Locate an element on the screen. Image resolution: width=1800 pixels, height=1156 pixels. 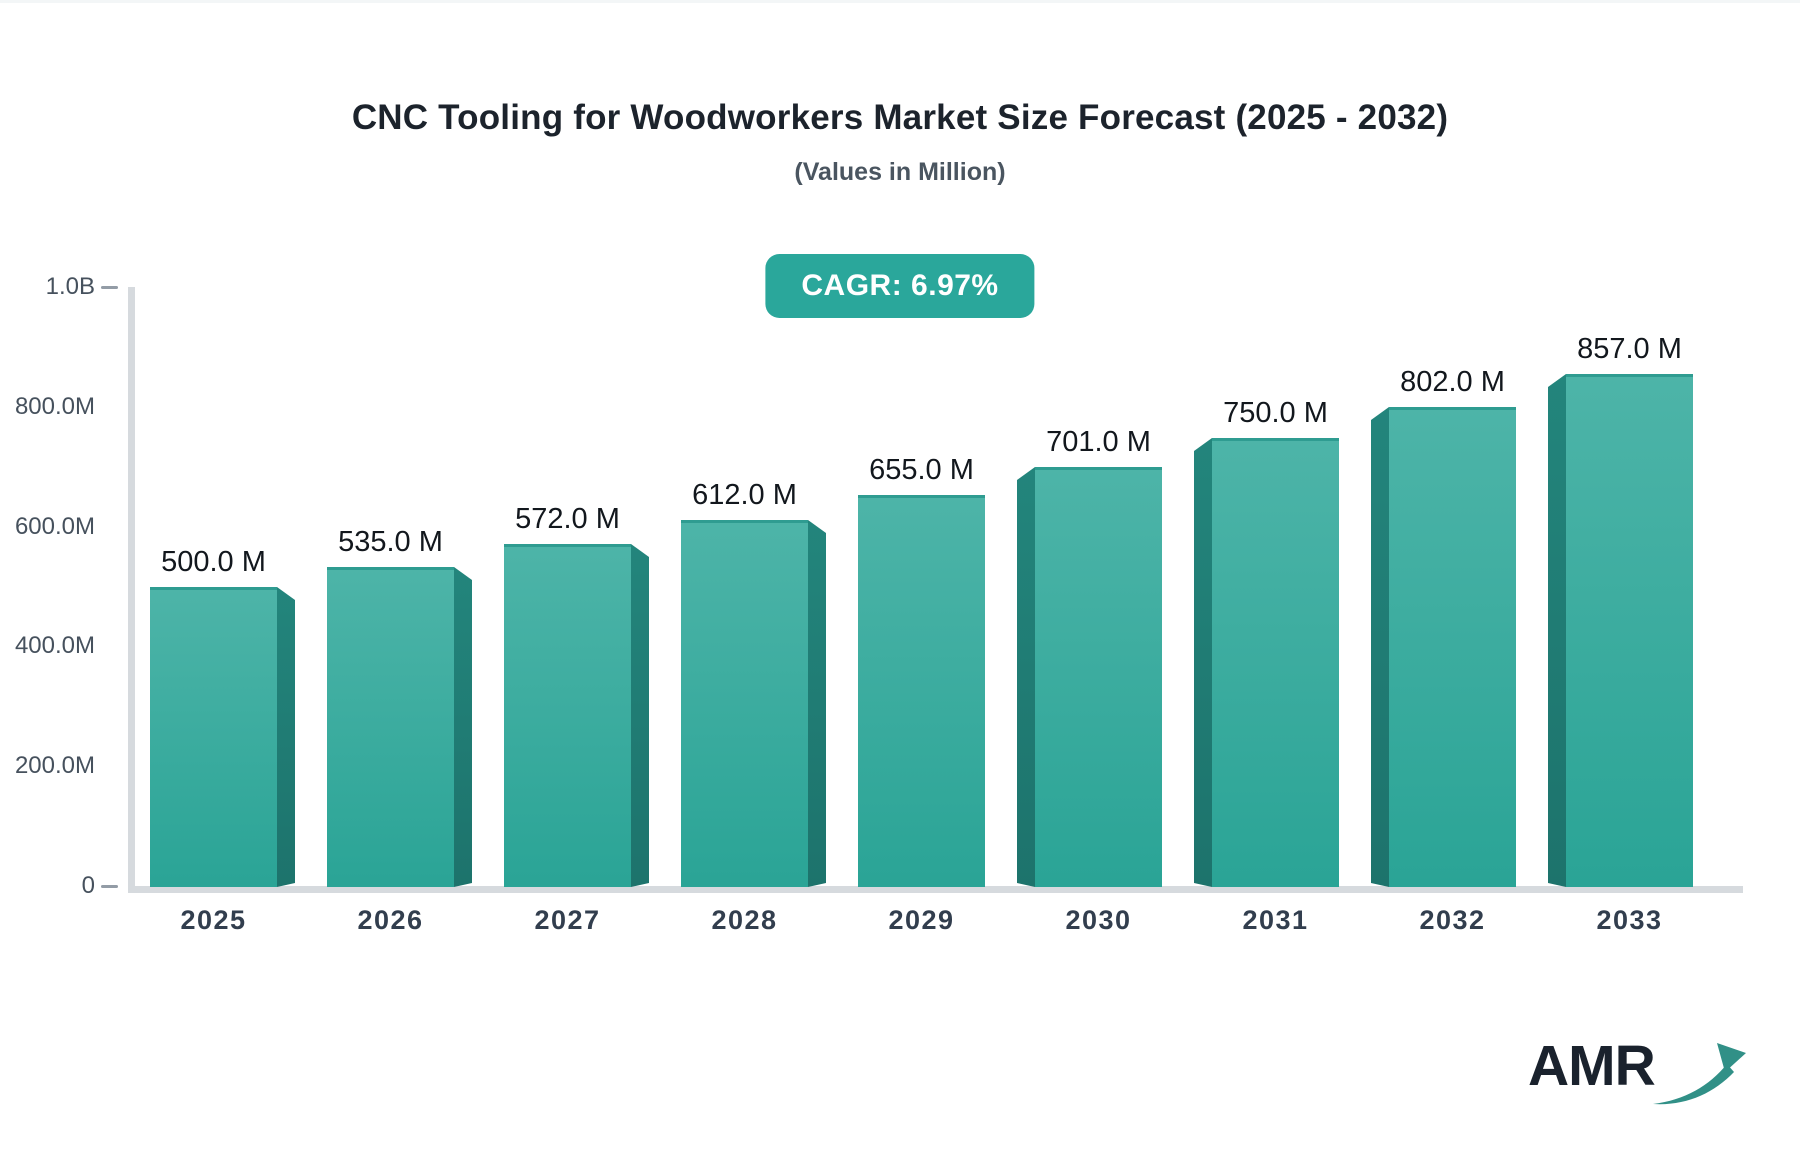
y-axis-label: 200.0M is located at coordinates (54, 766).